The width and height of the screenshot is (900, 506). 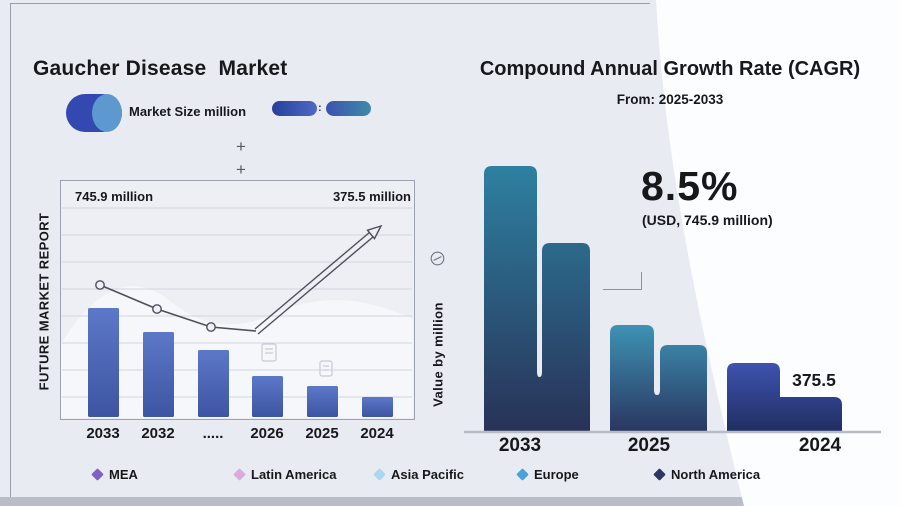 I want to click on cagr-title: Compound Annual Growth Rate (CAGR), so click(x=670, y=69).